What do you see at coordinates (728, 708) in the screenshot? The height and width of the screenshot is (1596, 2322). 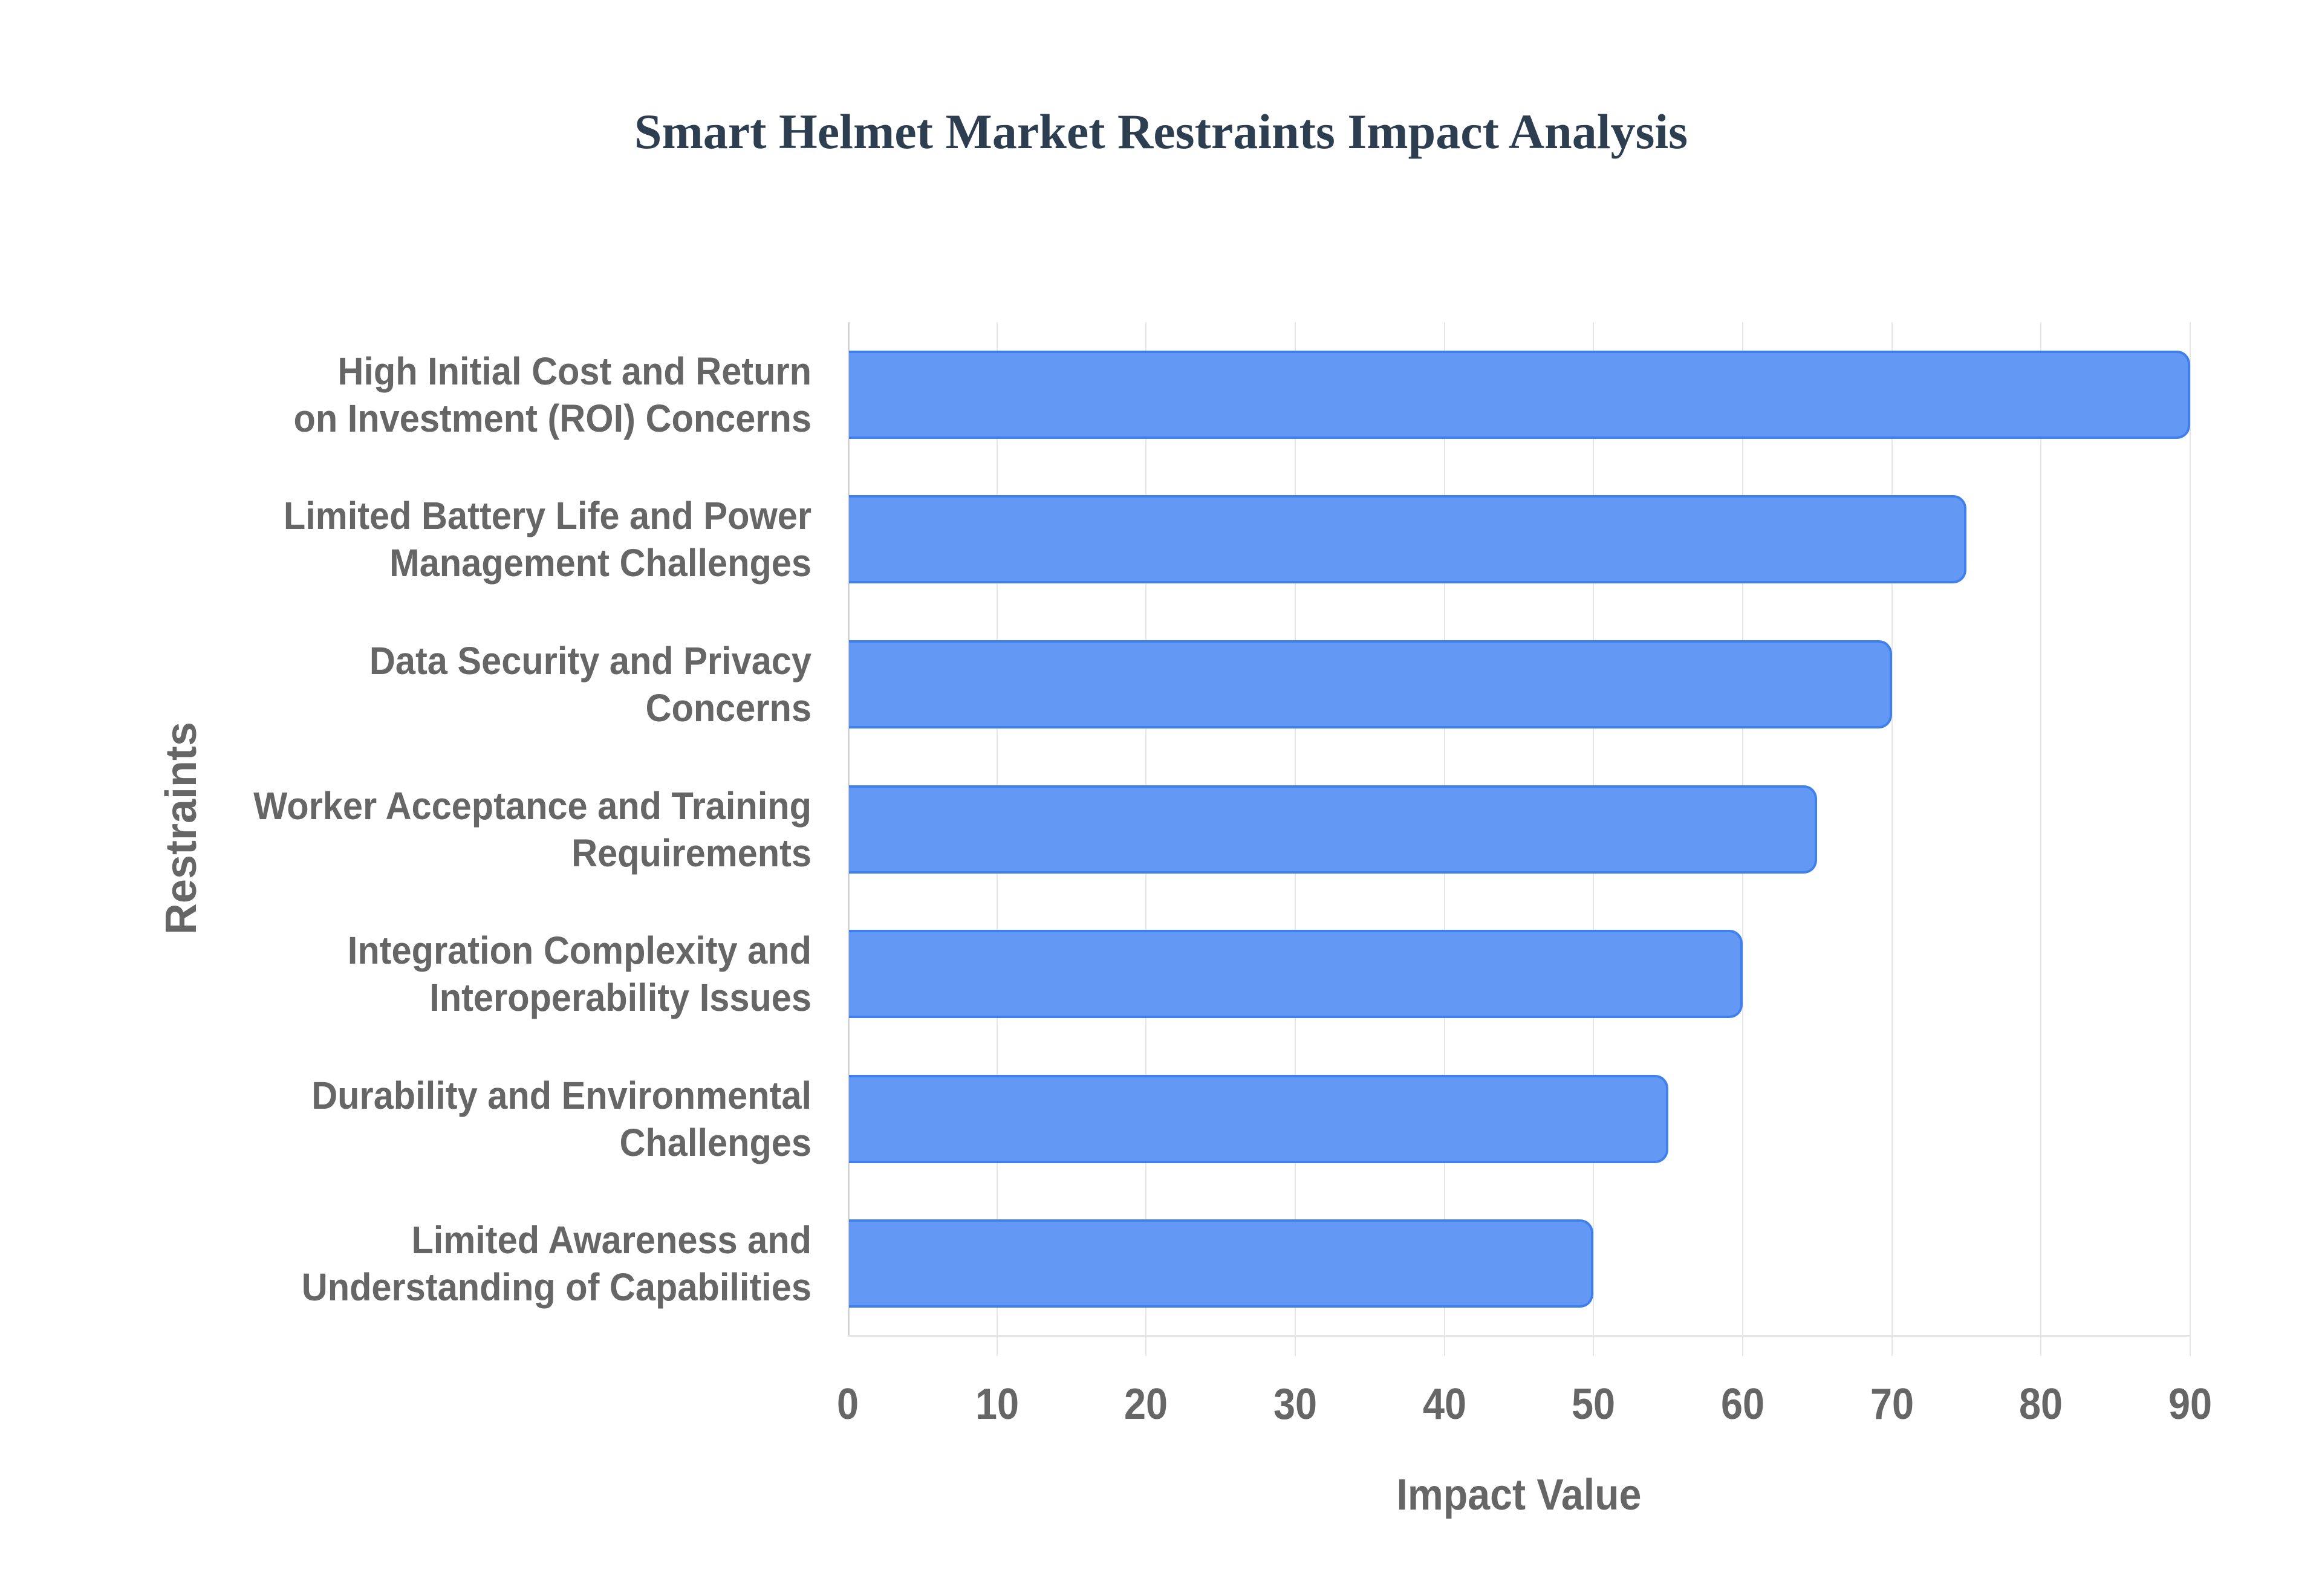 I see `category-label-line: Concerns` at bounding box center [728, 708].